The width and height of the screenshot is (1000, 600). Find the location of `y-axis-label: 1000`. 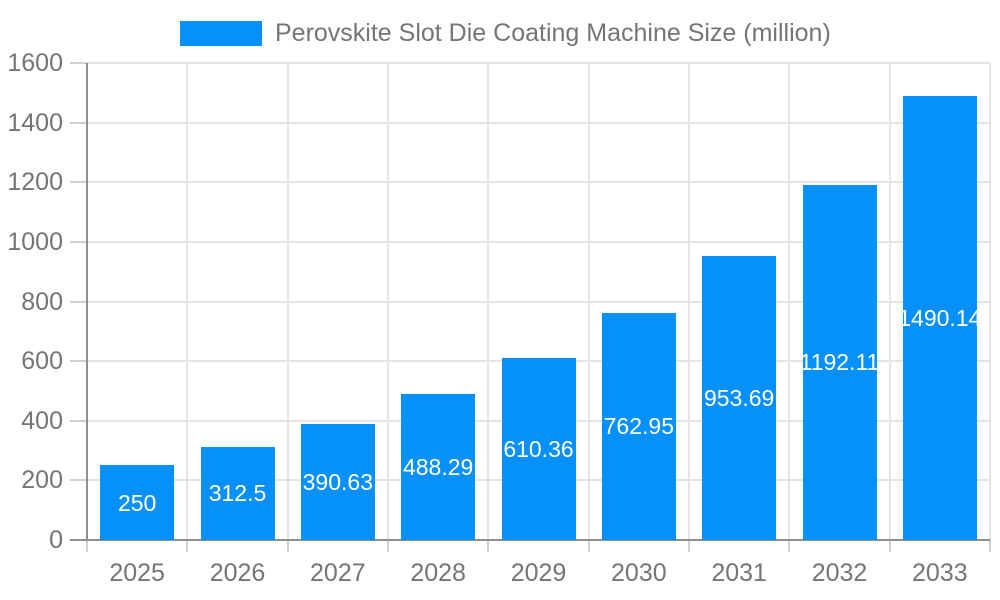

y-axis-label: 1000 is located at coordinates (35, 241).